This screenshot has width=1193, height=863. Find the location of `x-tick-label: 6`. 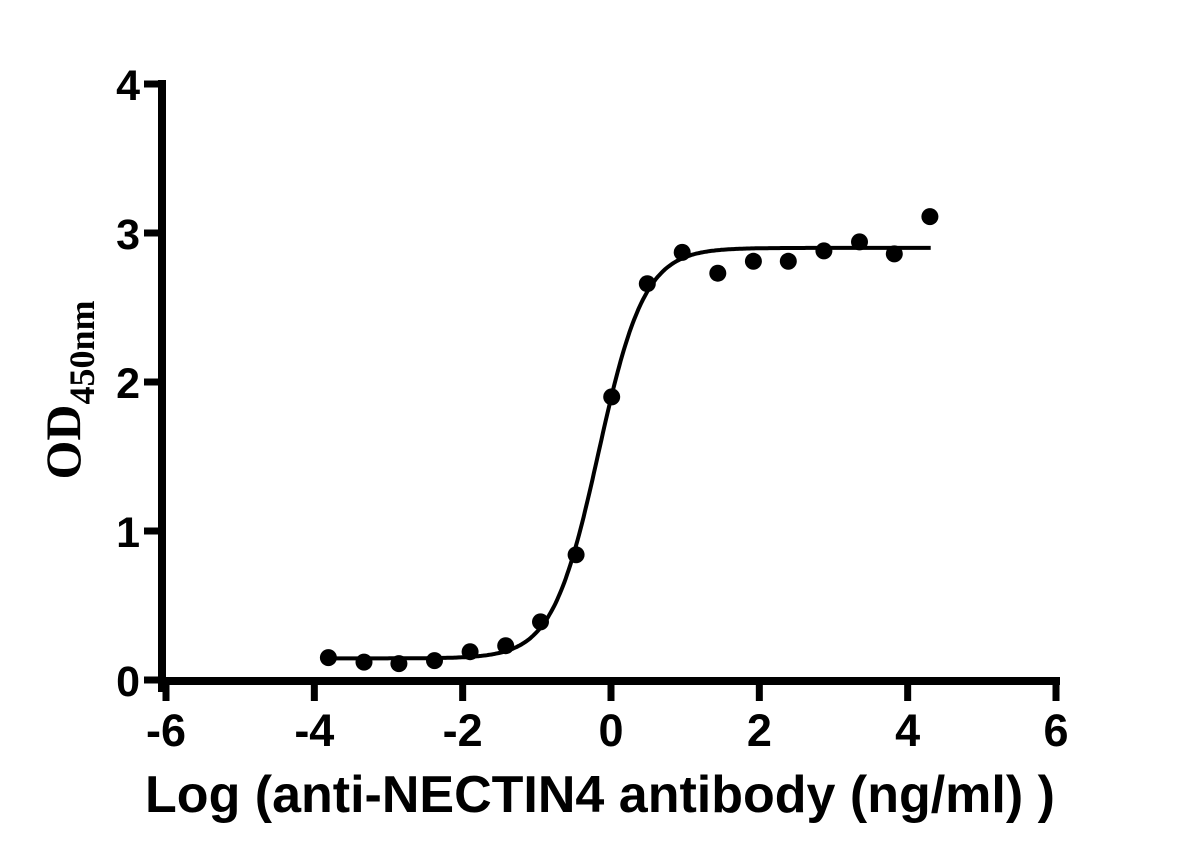

x-tick-label: 6 is located at coordinates (1055, 730).